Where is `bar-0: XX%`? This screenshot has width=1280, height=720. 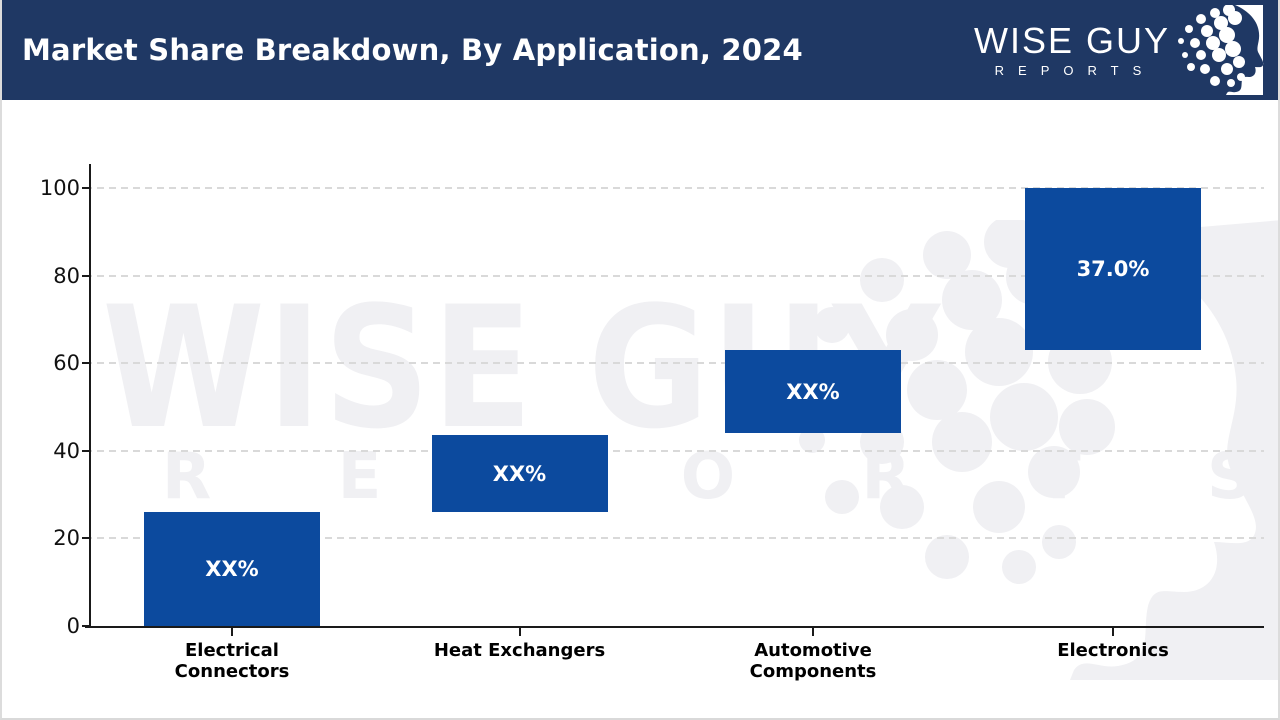 bar-0: XX% is located at coordinates (232, 569).